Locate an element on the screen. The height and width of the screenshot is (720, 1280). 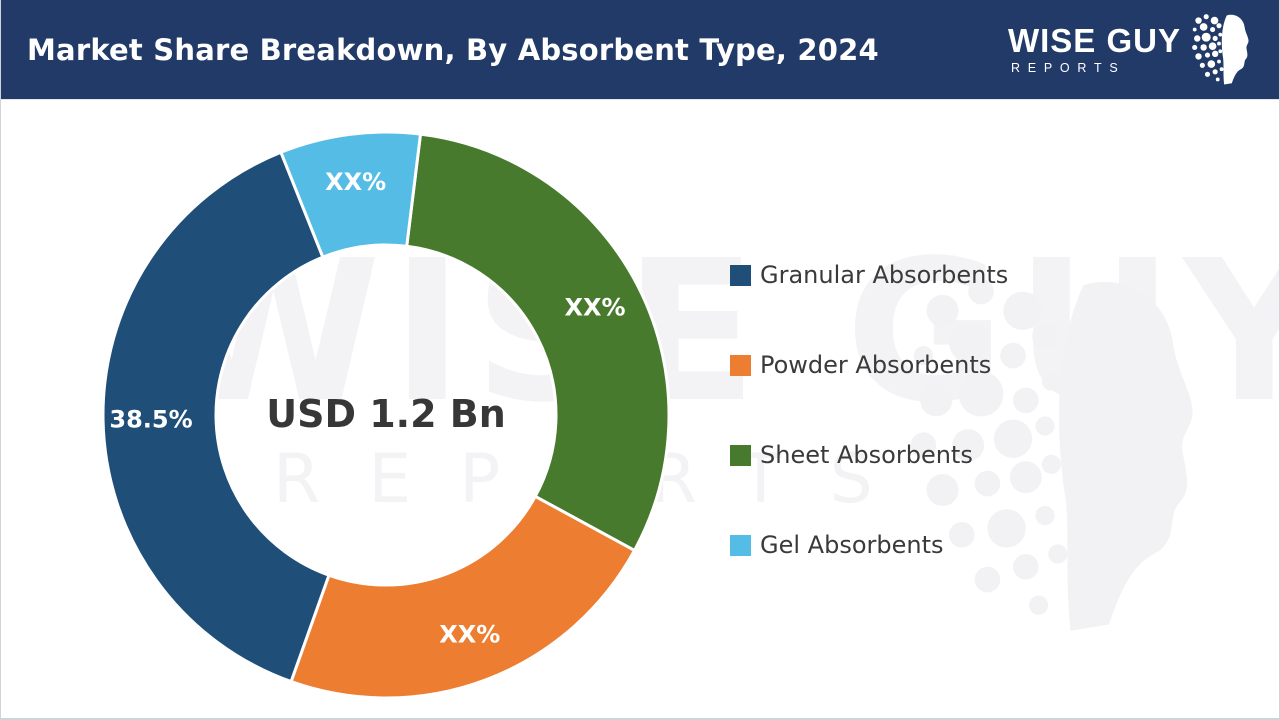
legend-item-sheet: Sheet Absorbents is located at coordinates (851, 455).